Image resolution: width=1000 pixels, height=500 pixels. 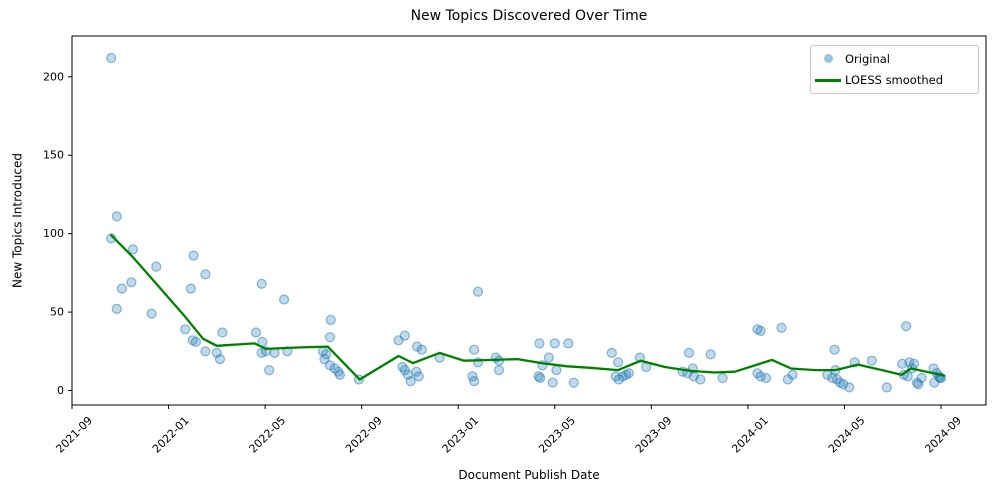 I want to click on svg-text: 100, so click(x=53, y=233).